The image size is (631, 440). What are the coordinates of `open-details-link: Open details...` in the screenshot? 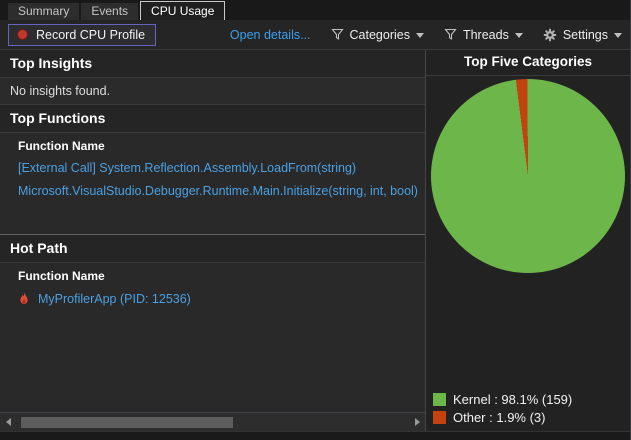 It's located at (270, 34).